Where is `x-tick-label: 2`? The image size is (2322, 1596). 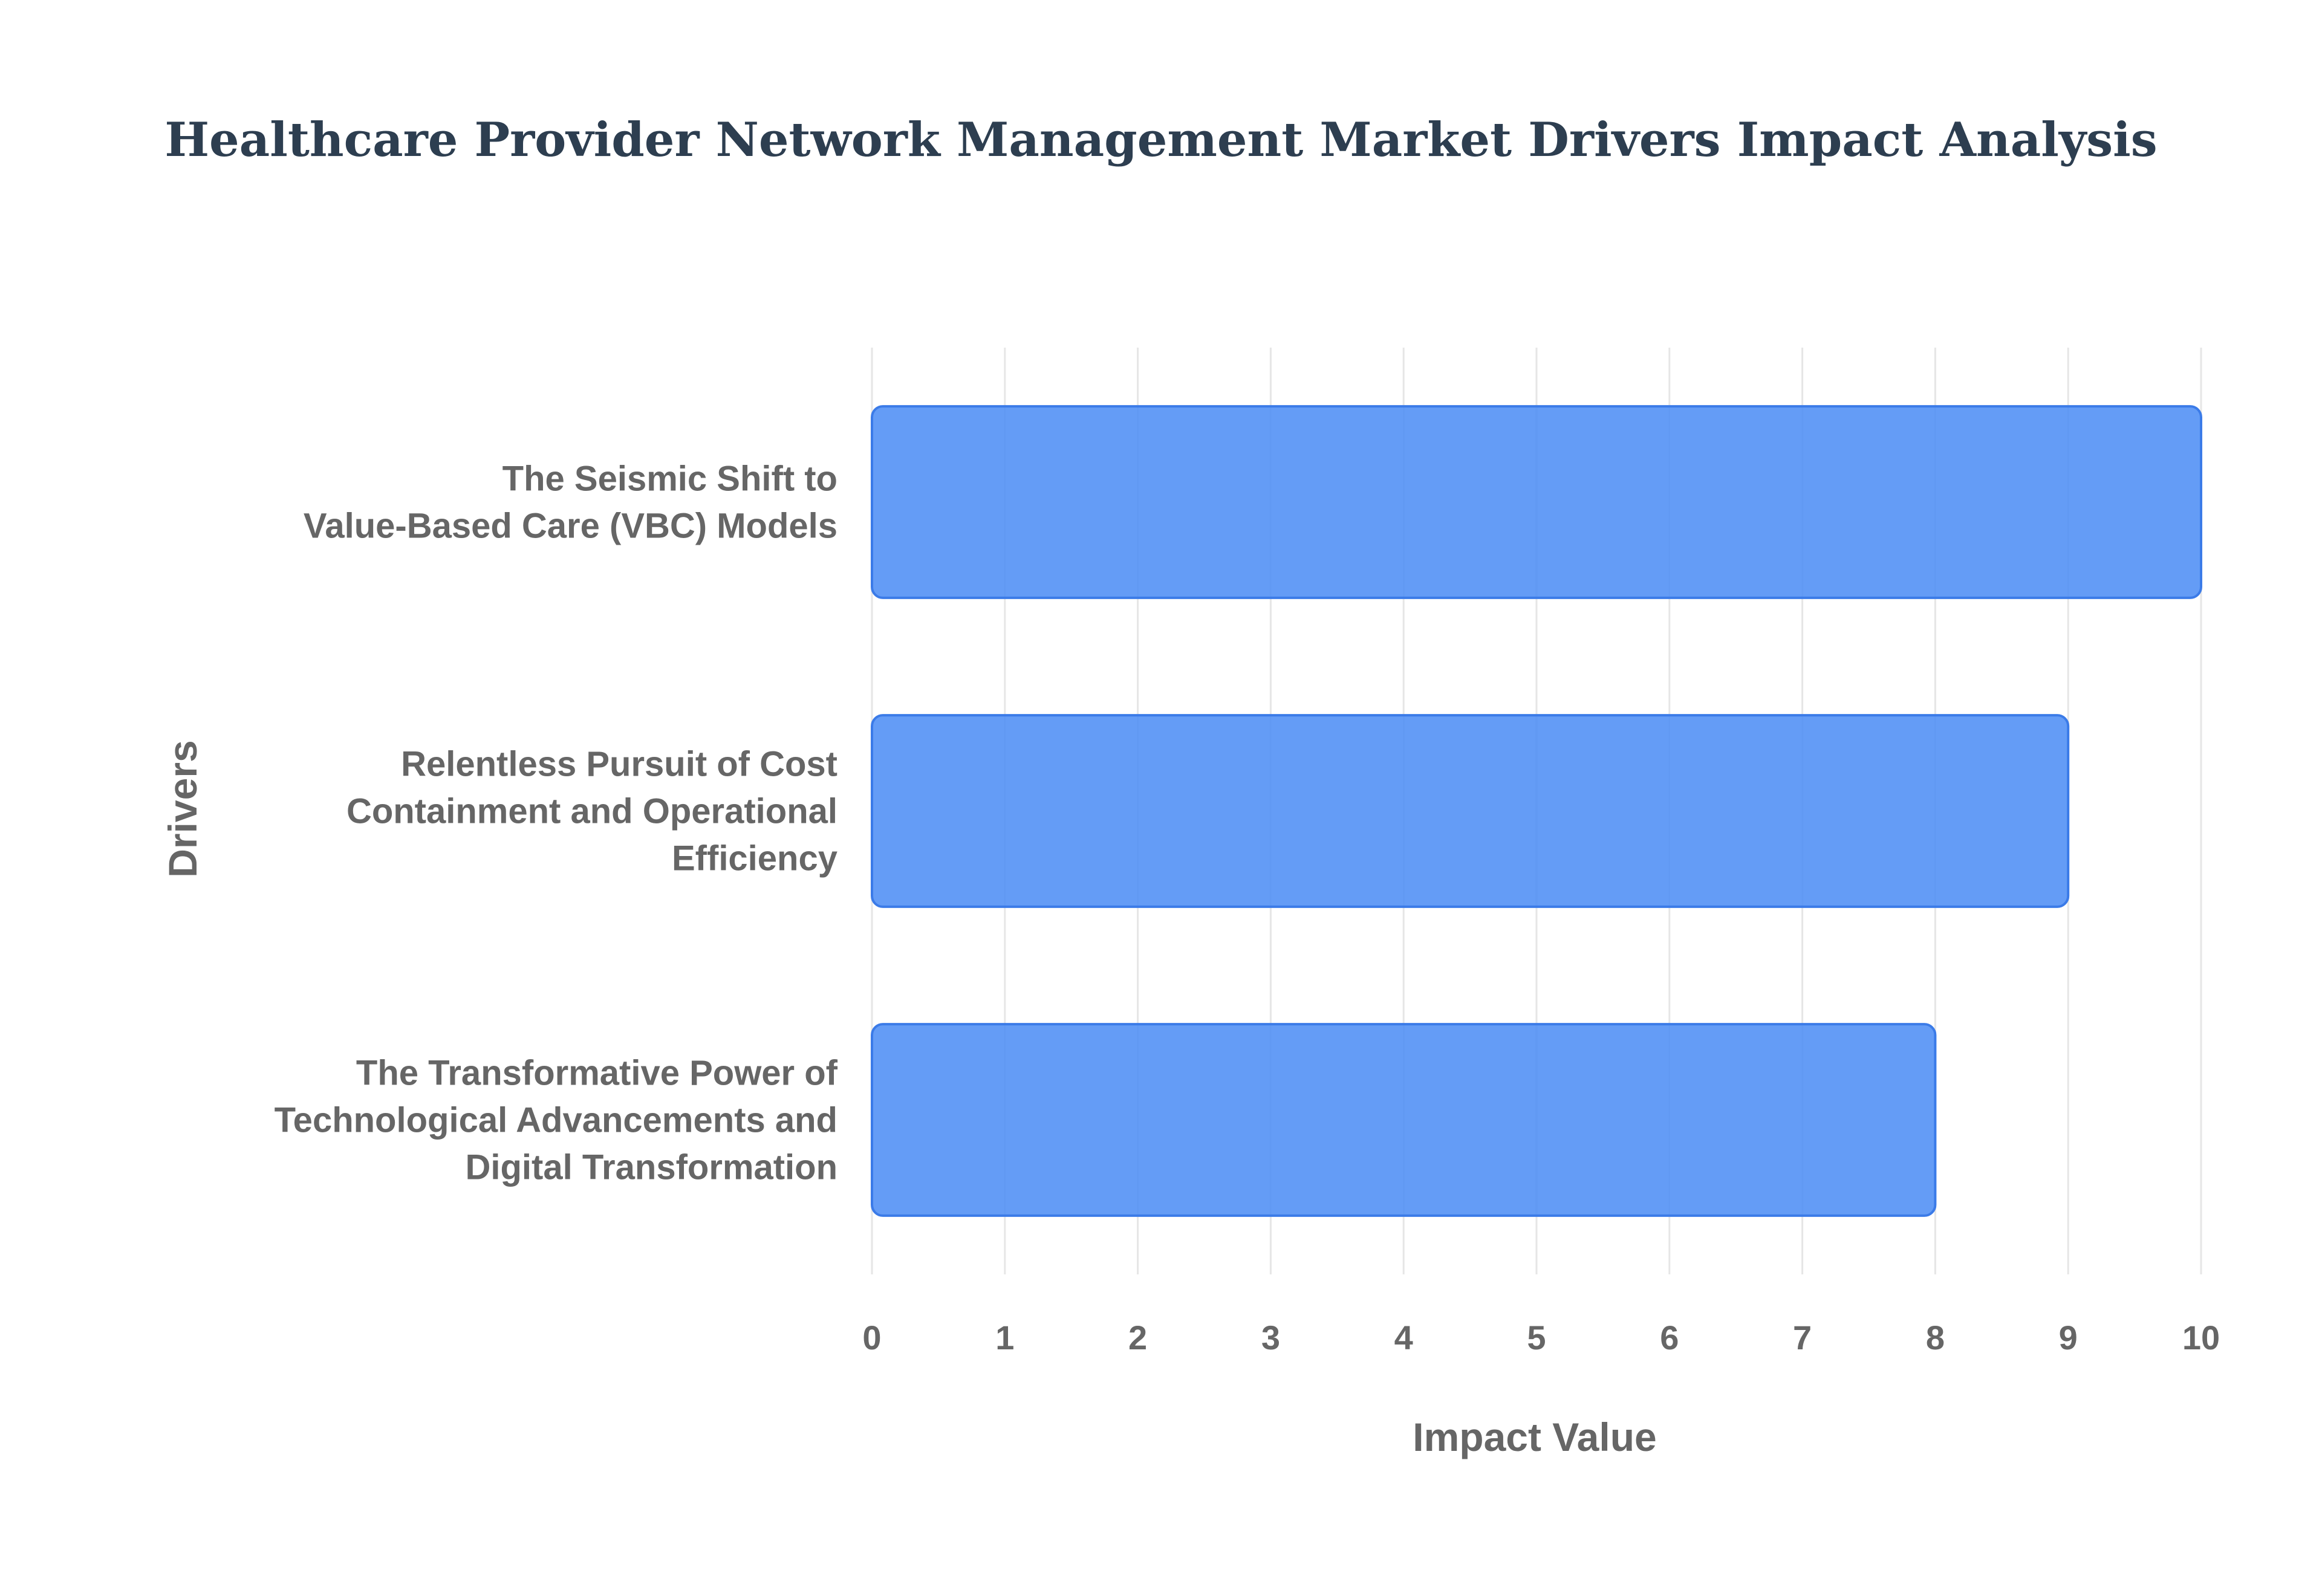 x-tick-label: 2 is located at coordinates (1137, 1338).